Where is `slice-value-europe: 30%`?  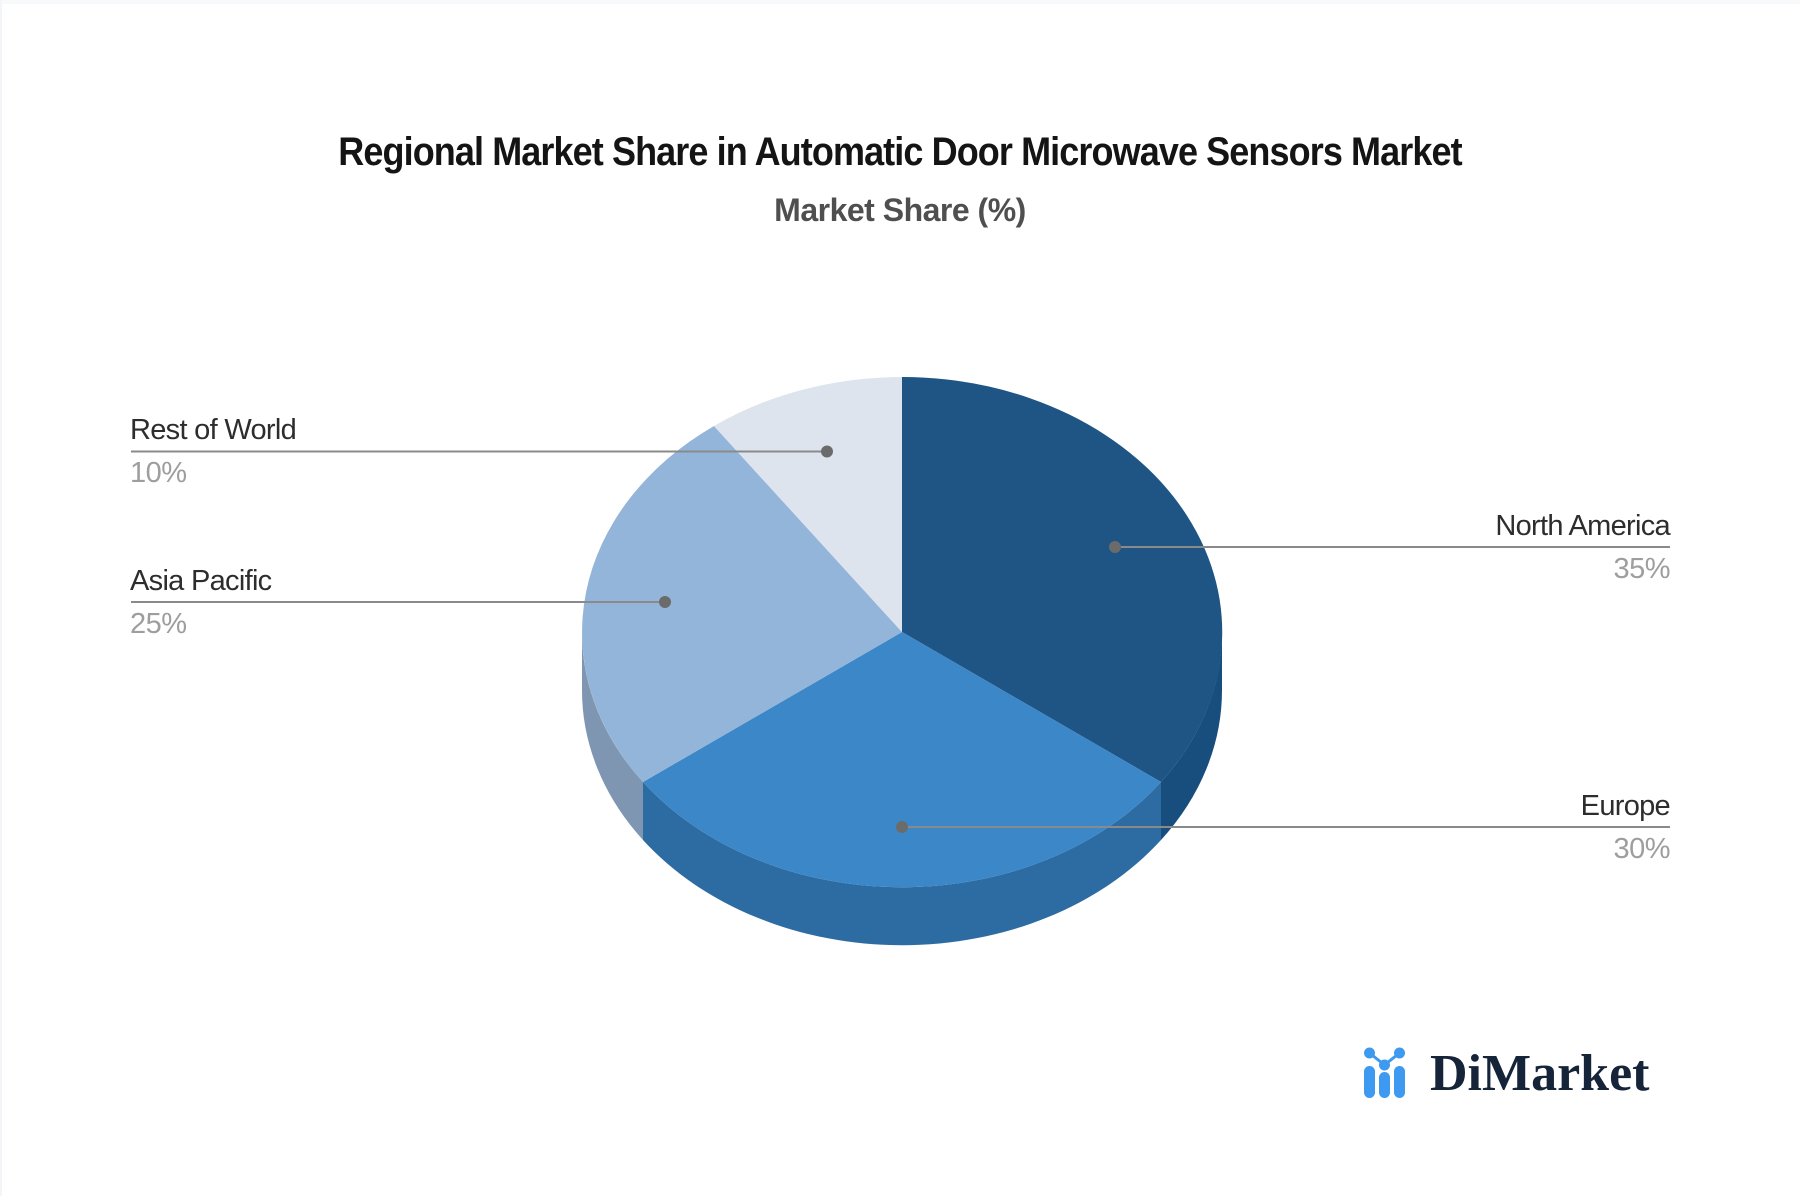 slice-value-europe: 30% is located at coordinates (1641, 849).